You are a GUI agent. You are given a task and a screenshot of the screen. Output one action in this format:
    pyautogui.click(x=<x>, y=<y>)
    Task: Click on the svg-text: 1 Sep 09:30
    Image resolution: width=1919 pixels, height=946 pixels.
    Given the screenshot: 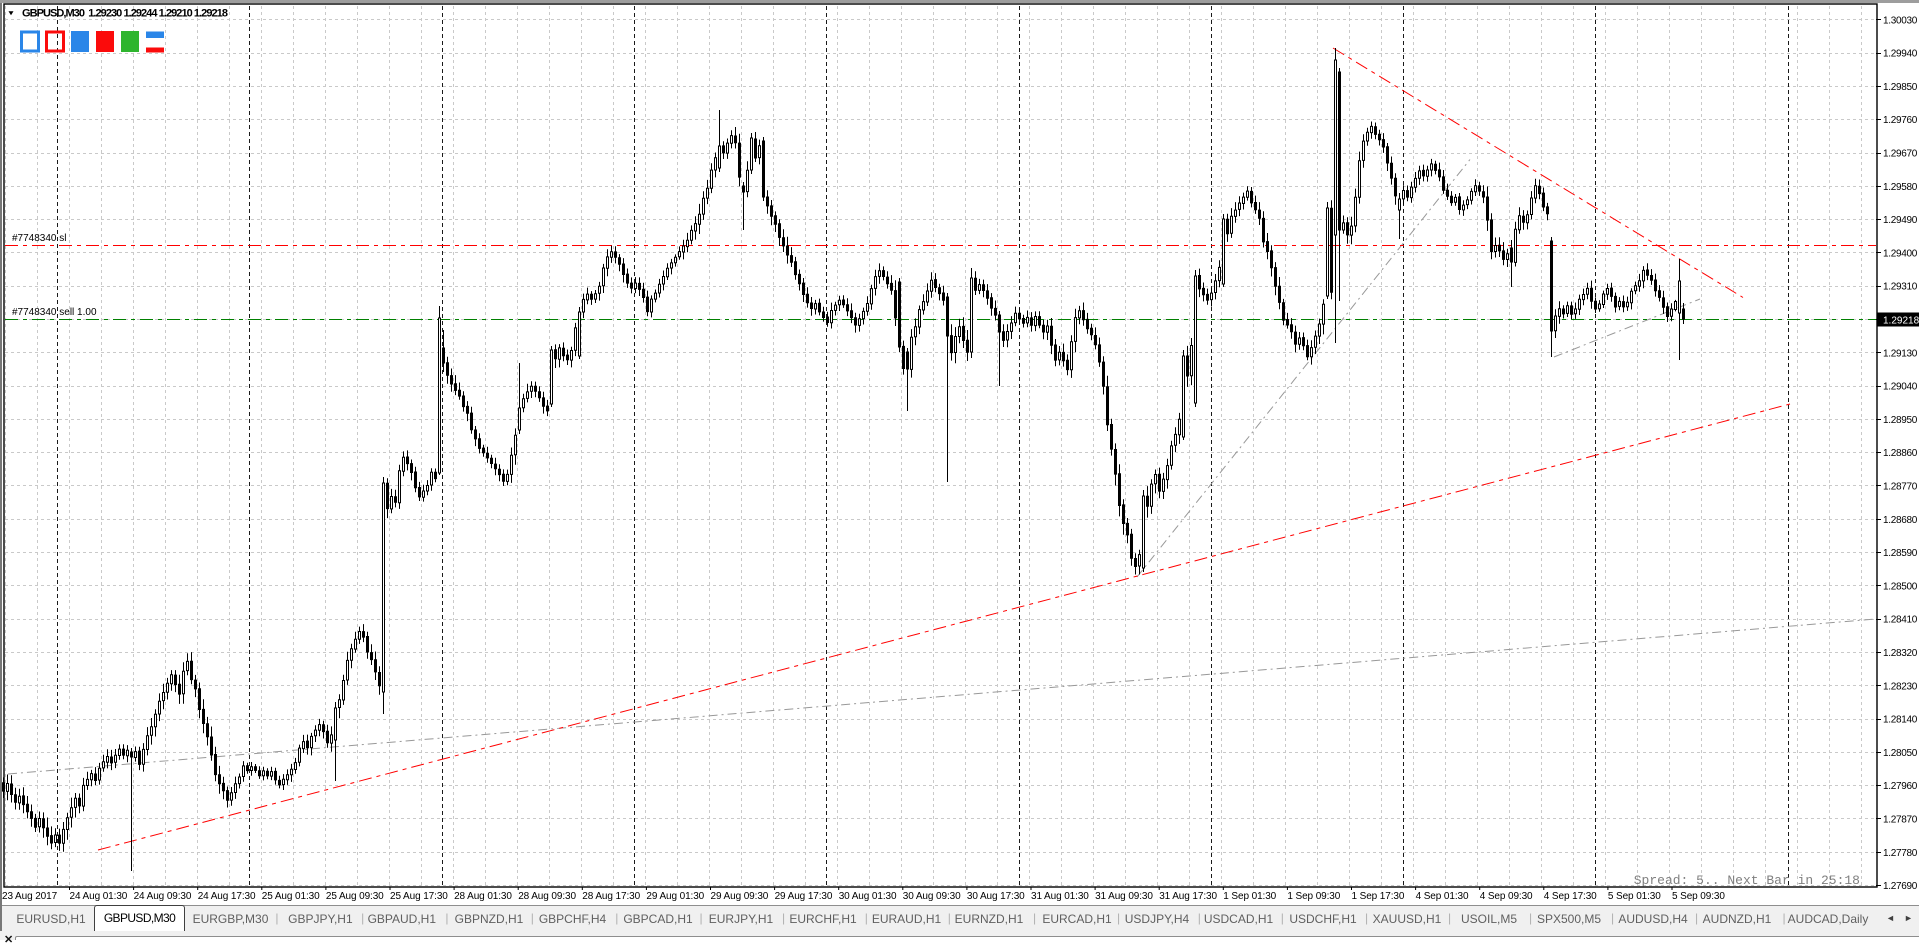 What is the action you would take?
    pyautogui.click(x=1313, y=896)
    